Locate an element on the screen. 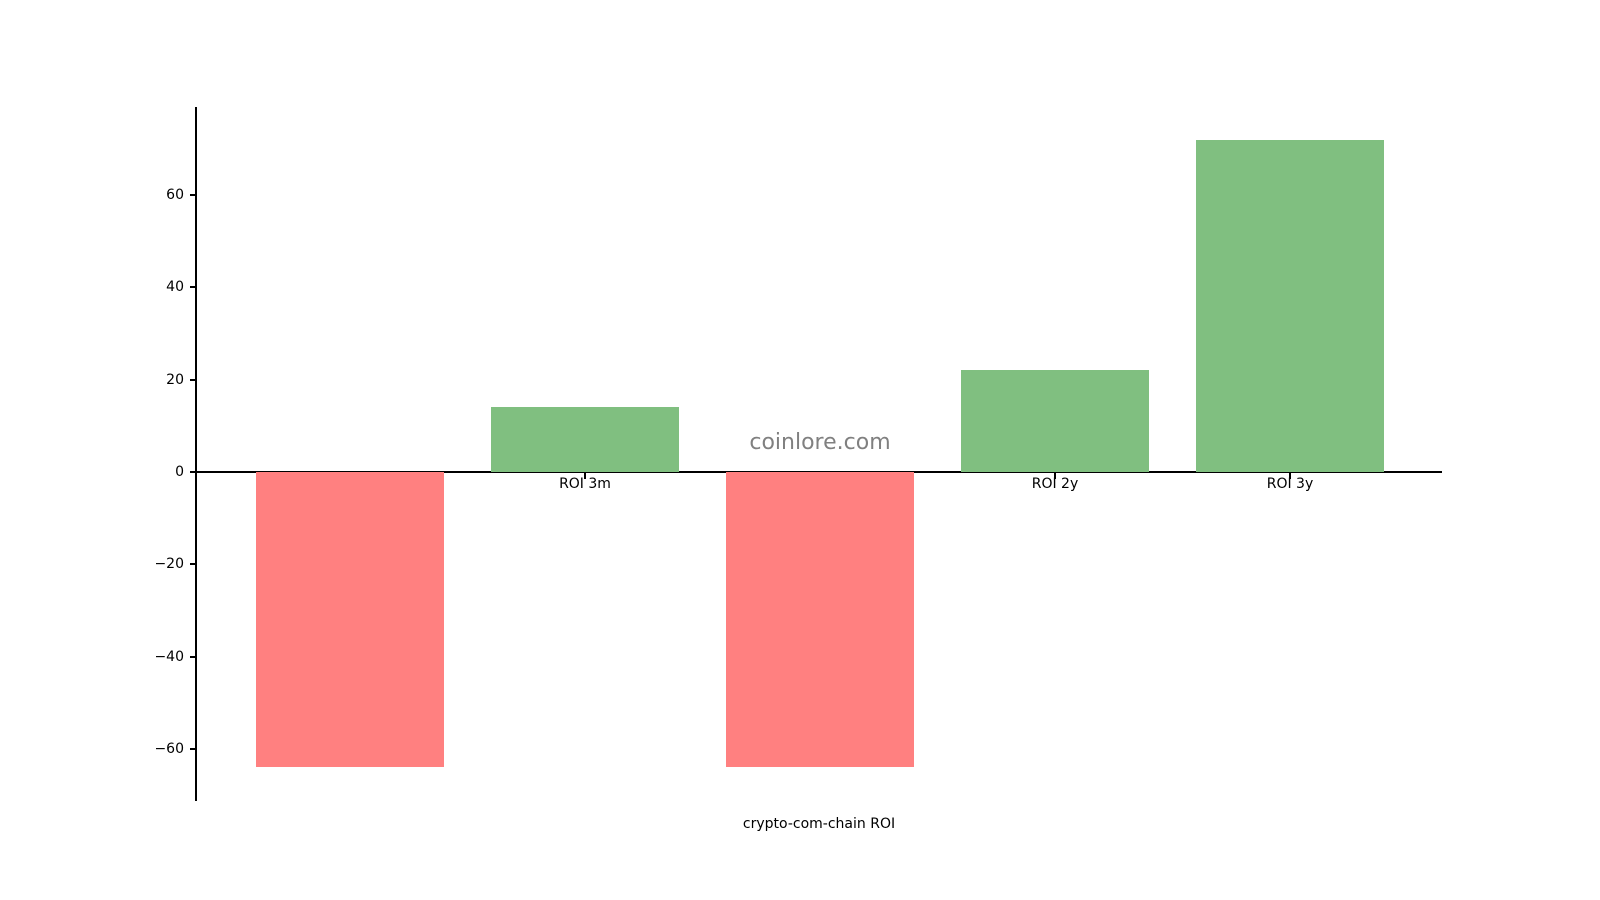  x-tick-label-roi-3y: ROI 3y is located at coordinates (1290, 484).